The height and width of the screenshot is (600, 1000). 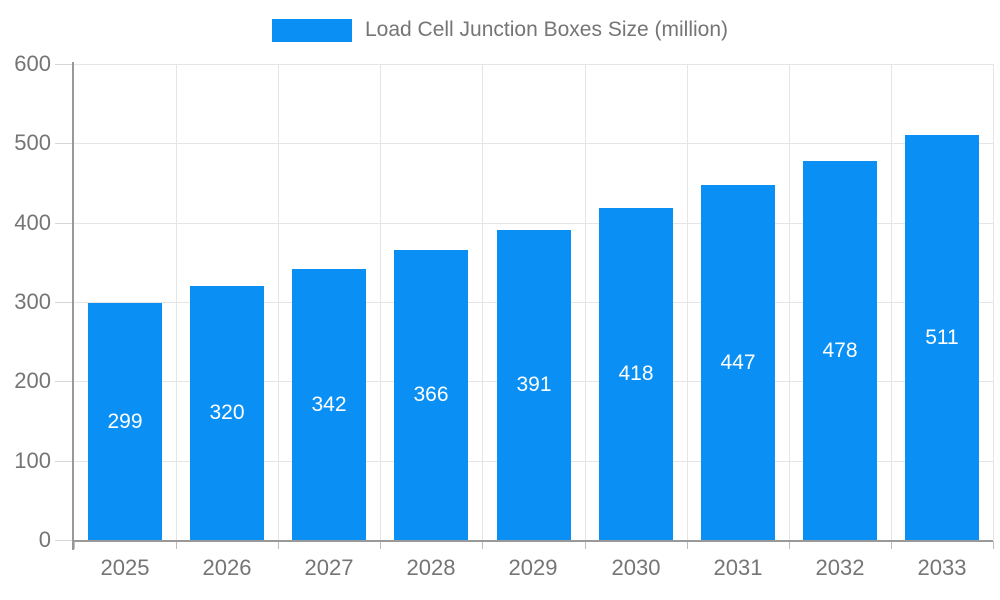 I want to click on x-axis-label: 2028, so click(x=431, y=567).